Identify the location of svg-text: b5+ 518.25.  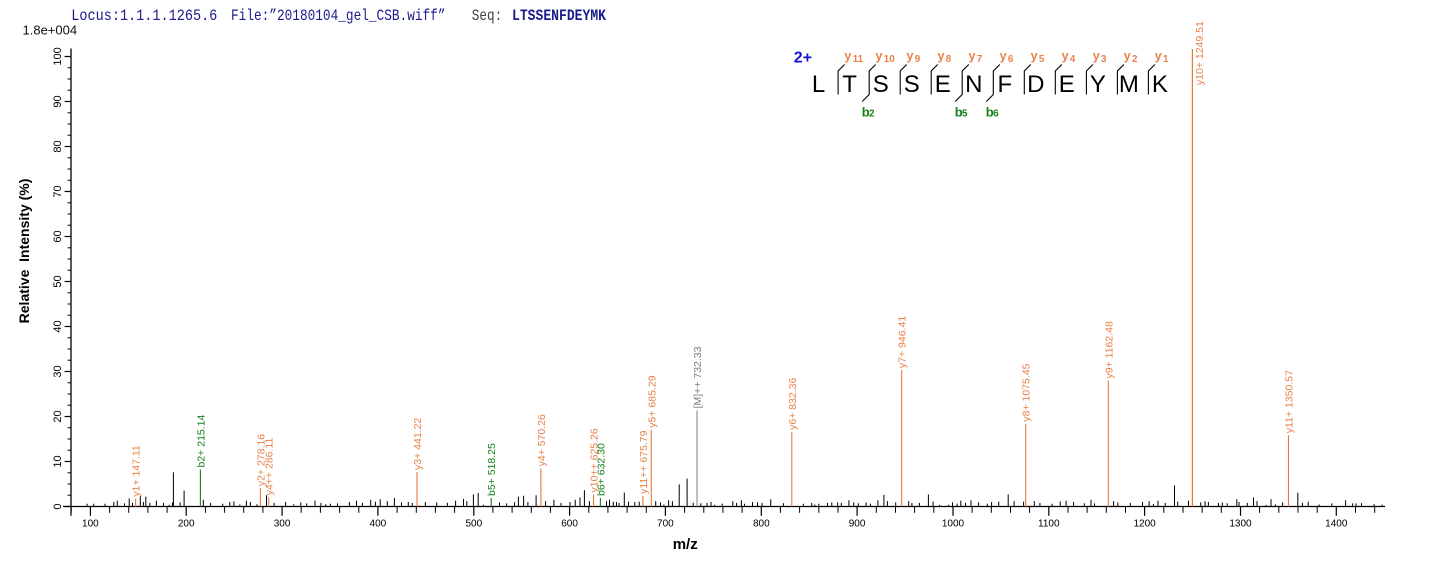
(492, 469).